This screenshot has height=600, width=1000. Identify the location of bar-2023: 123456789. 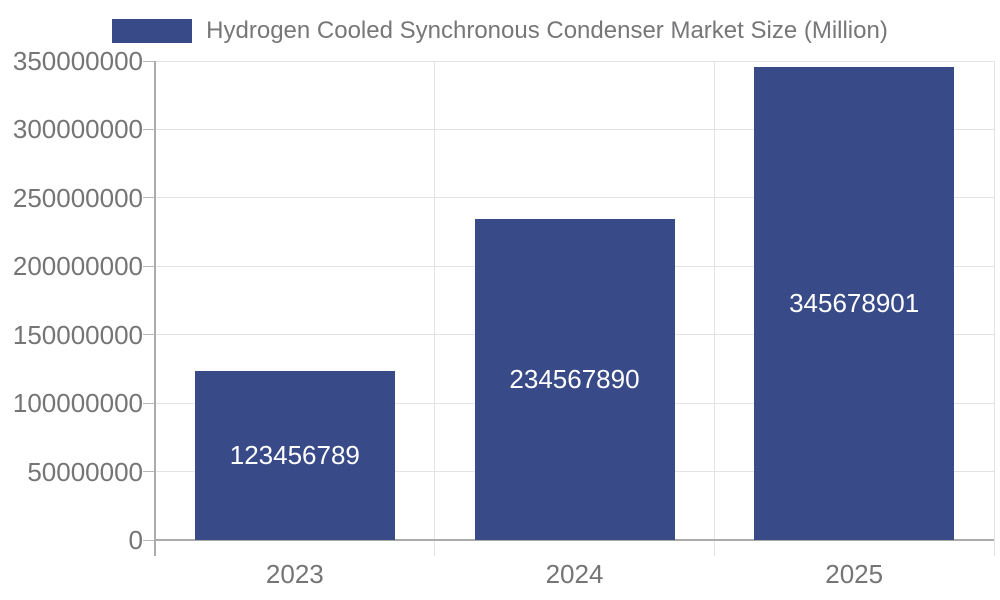
(294, 455).